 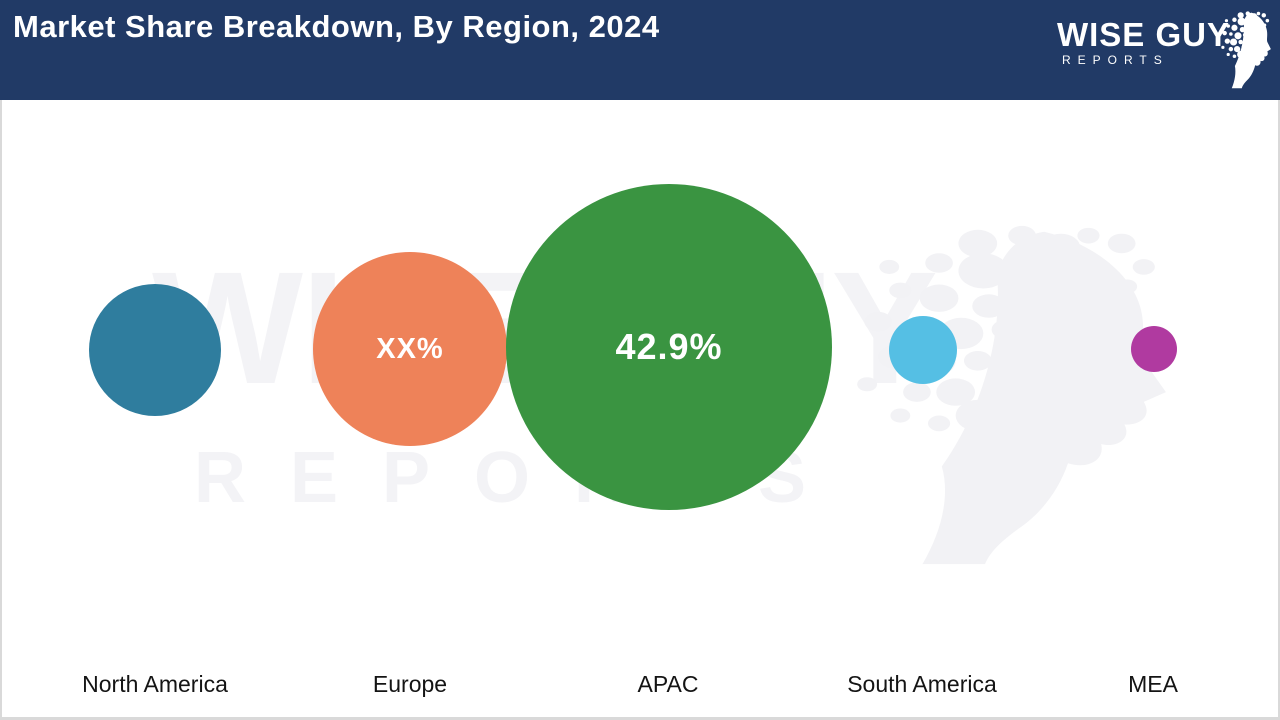 I want to click on dotted-head-icon, so click(x=1246, y=50).